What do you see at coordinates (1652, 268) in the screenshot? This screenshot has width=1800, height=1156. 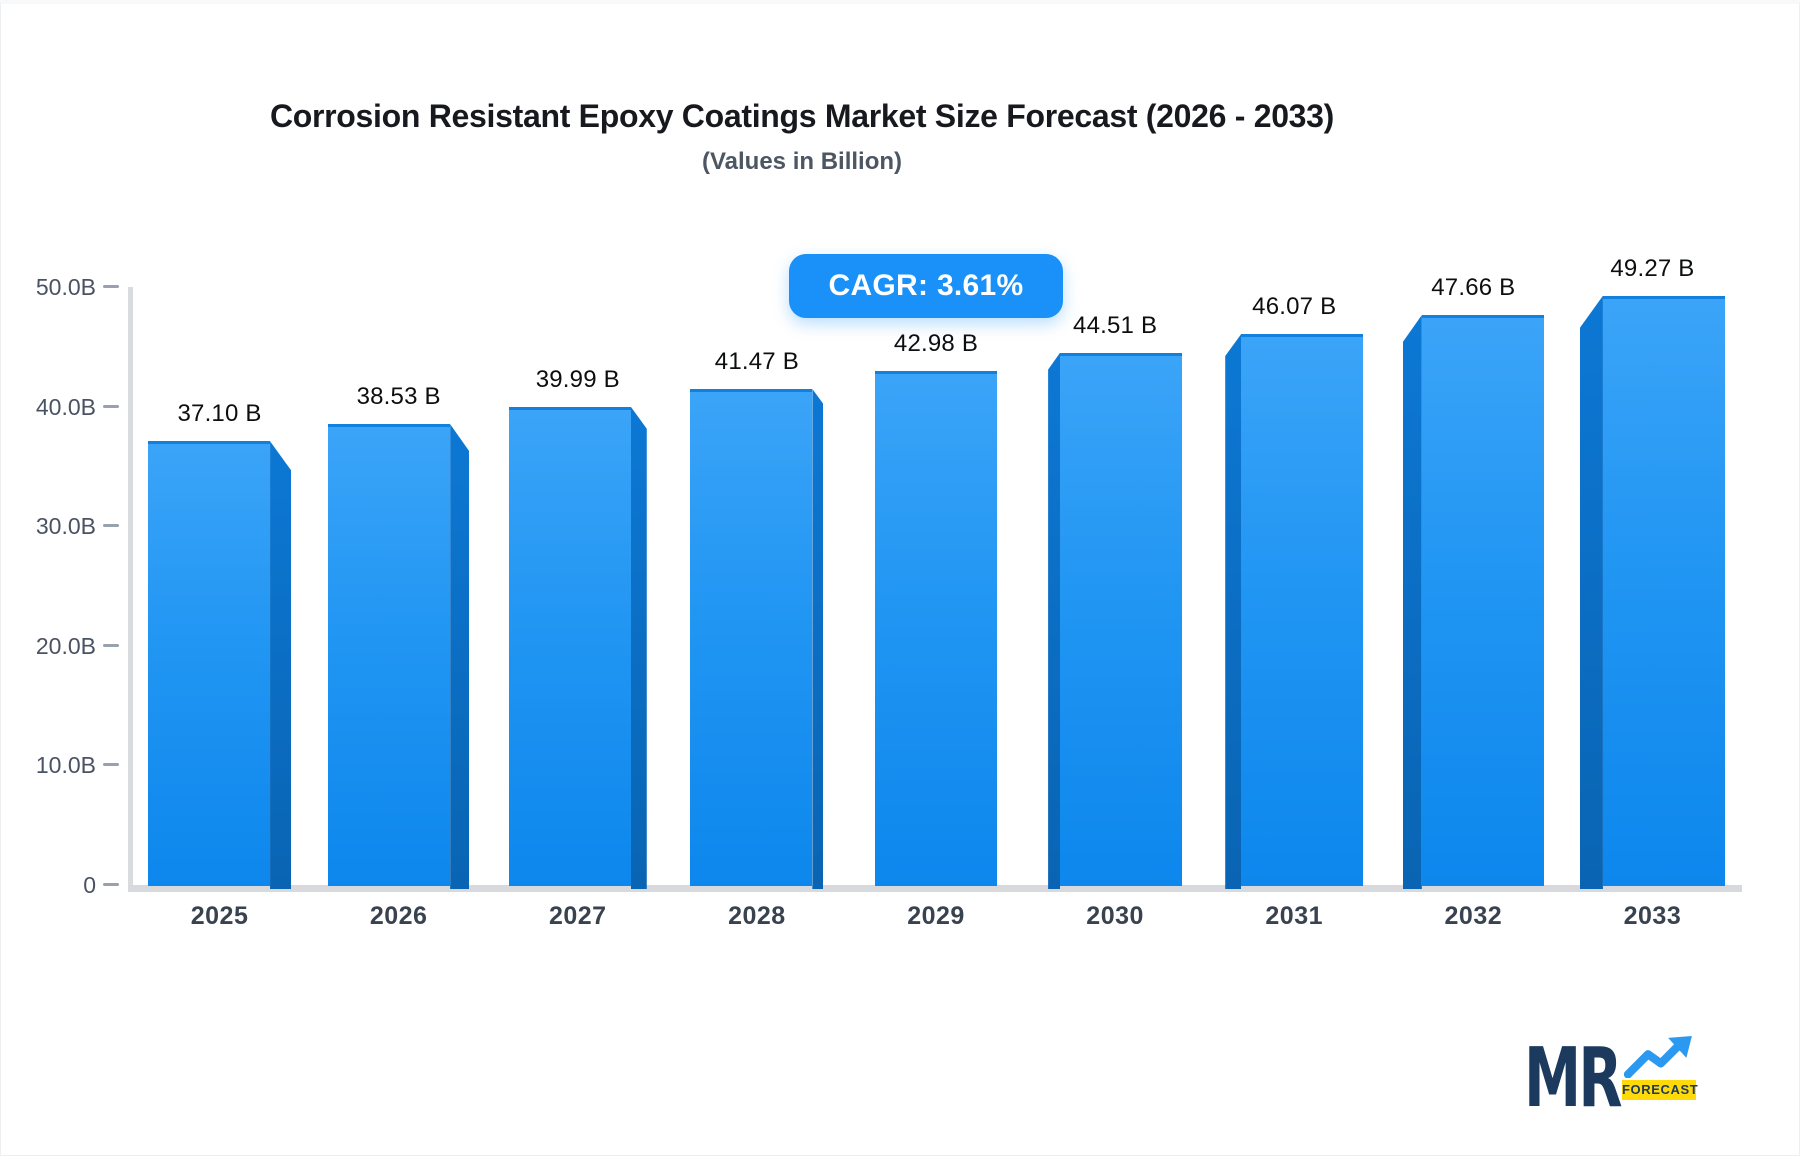 I see `bar-value-label: 49.27 B` at bounding box center [1652, 268].